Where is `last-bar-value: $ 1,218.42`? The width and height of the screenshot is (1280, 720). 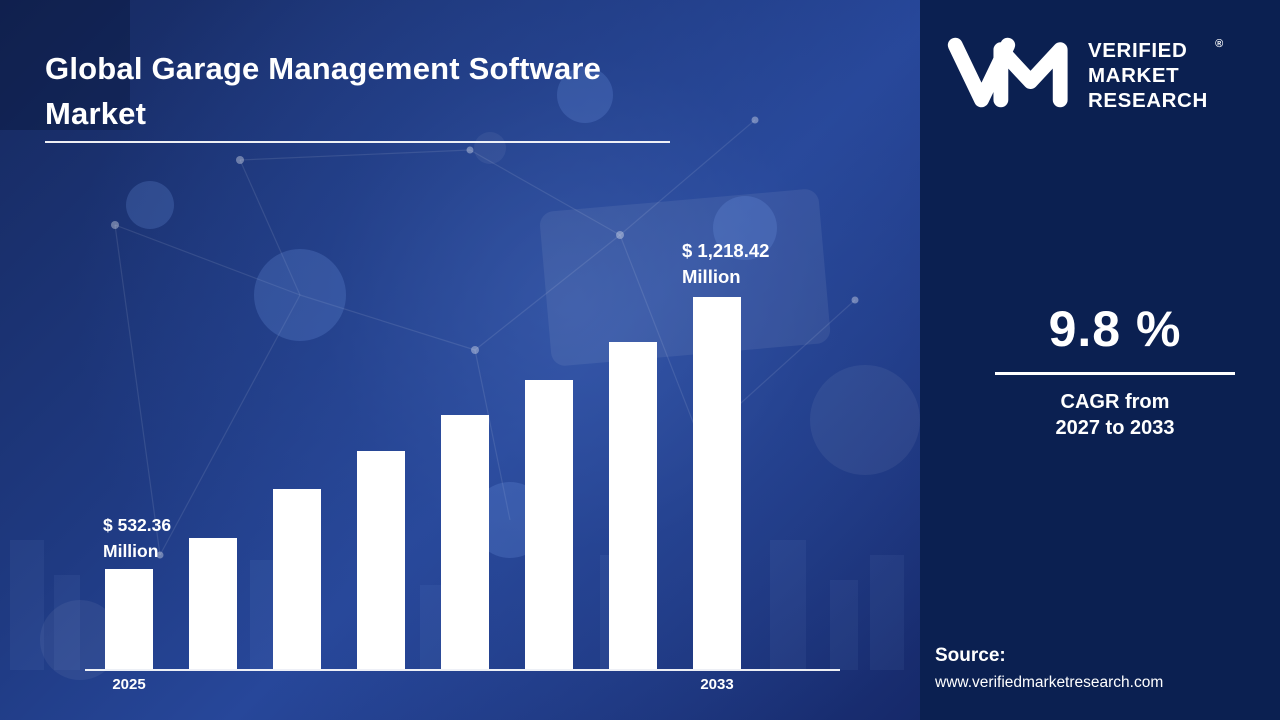
last-bar-value: $ 1,218.42 is located at coordinates (726, 250).